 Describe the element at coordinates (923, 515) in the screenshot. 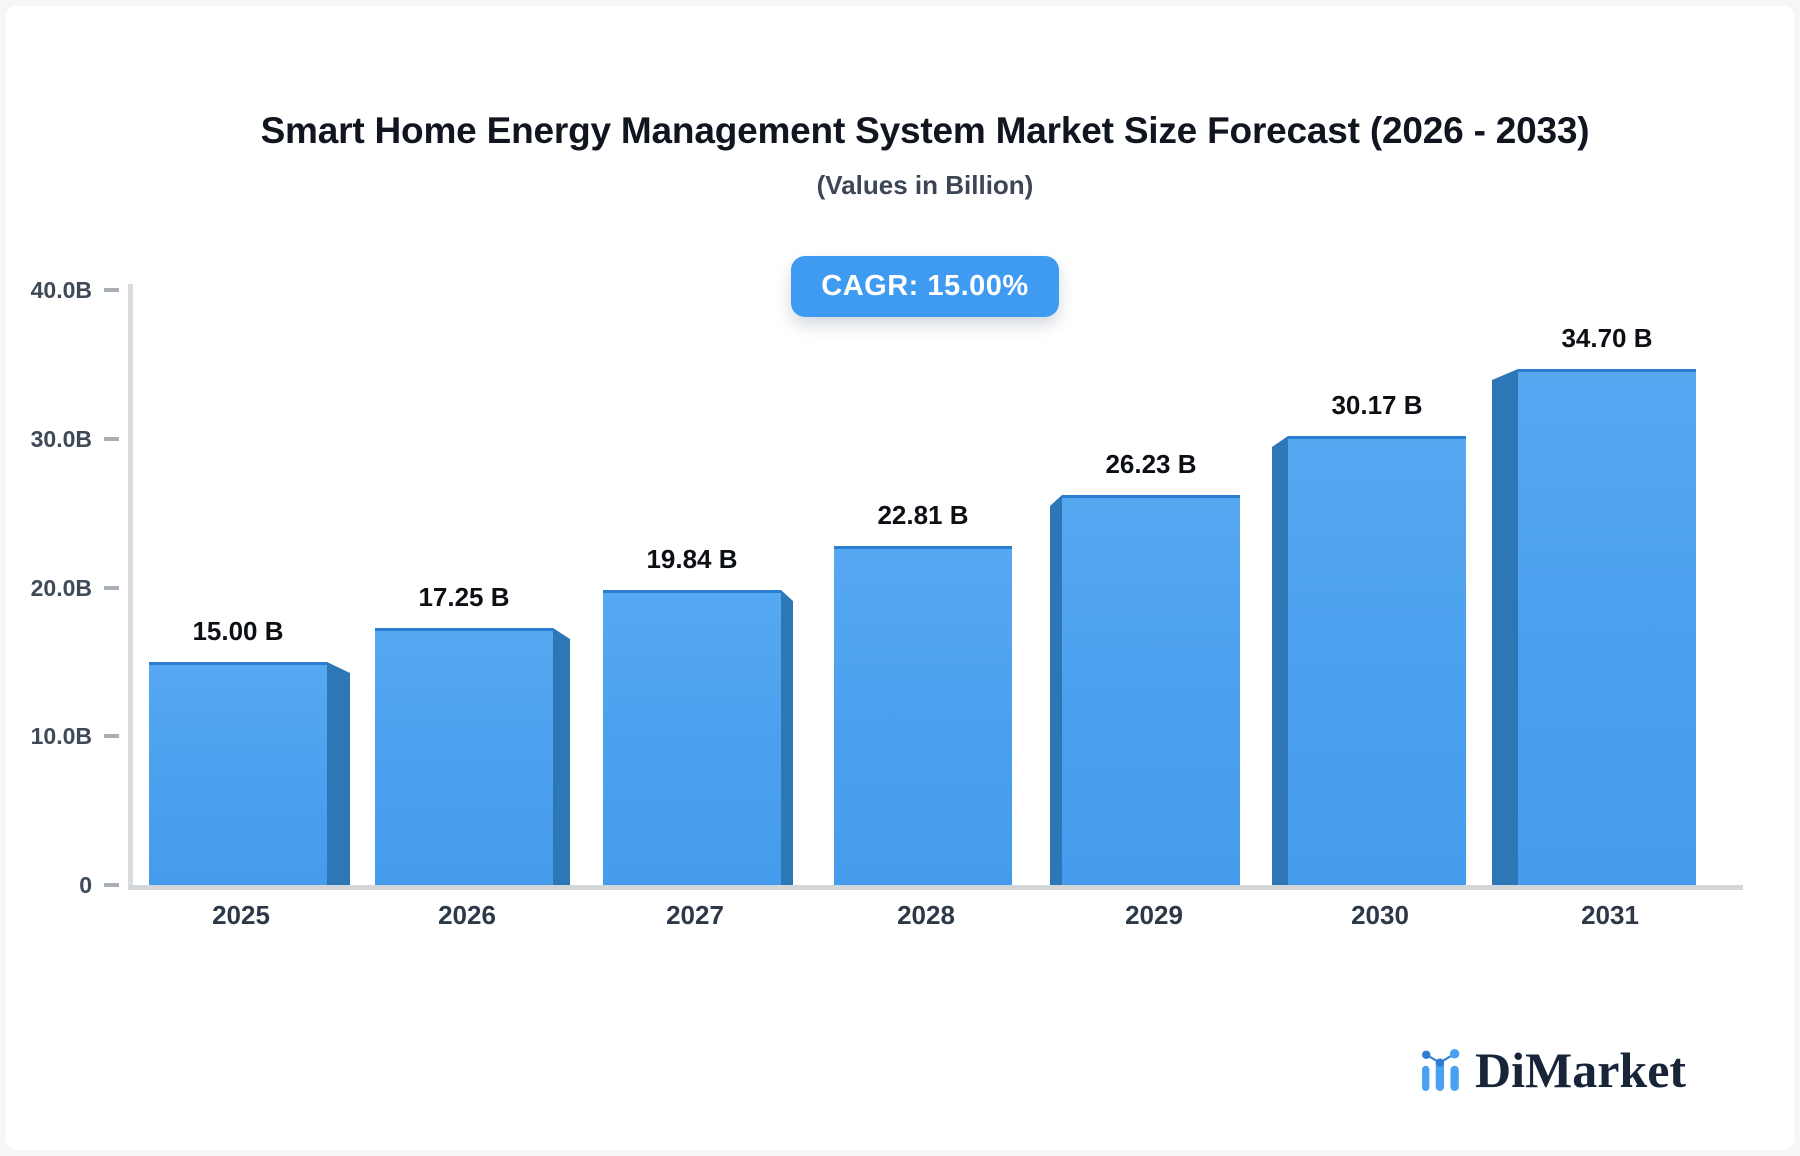

I see `bar-value-label: 22.81 B` at that location.